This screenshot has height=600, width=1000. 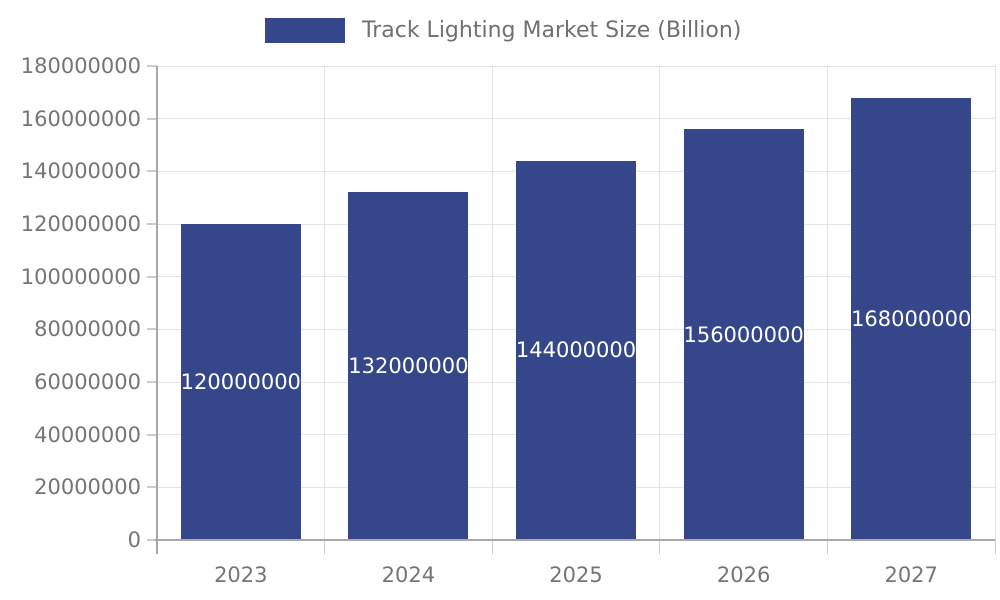 I want to click on bar-value-label: 132000000, so click(x=408, y=366).